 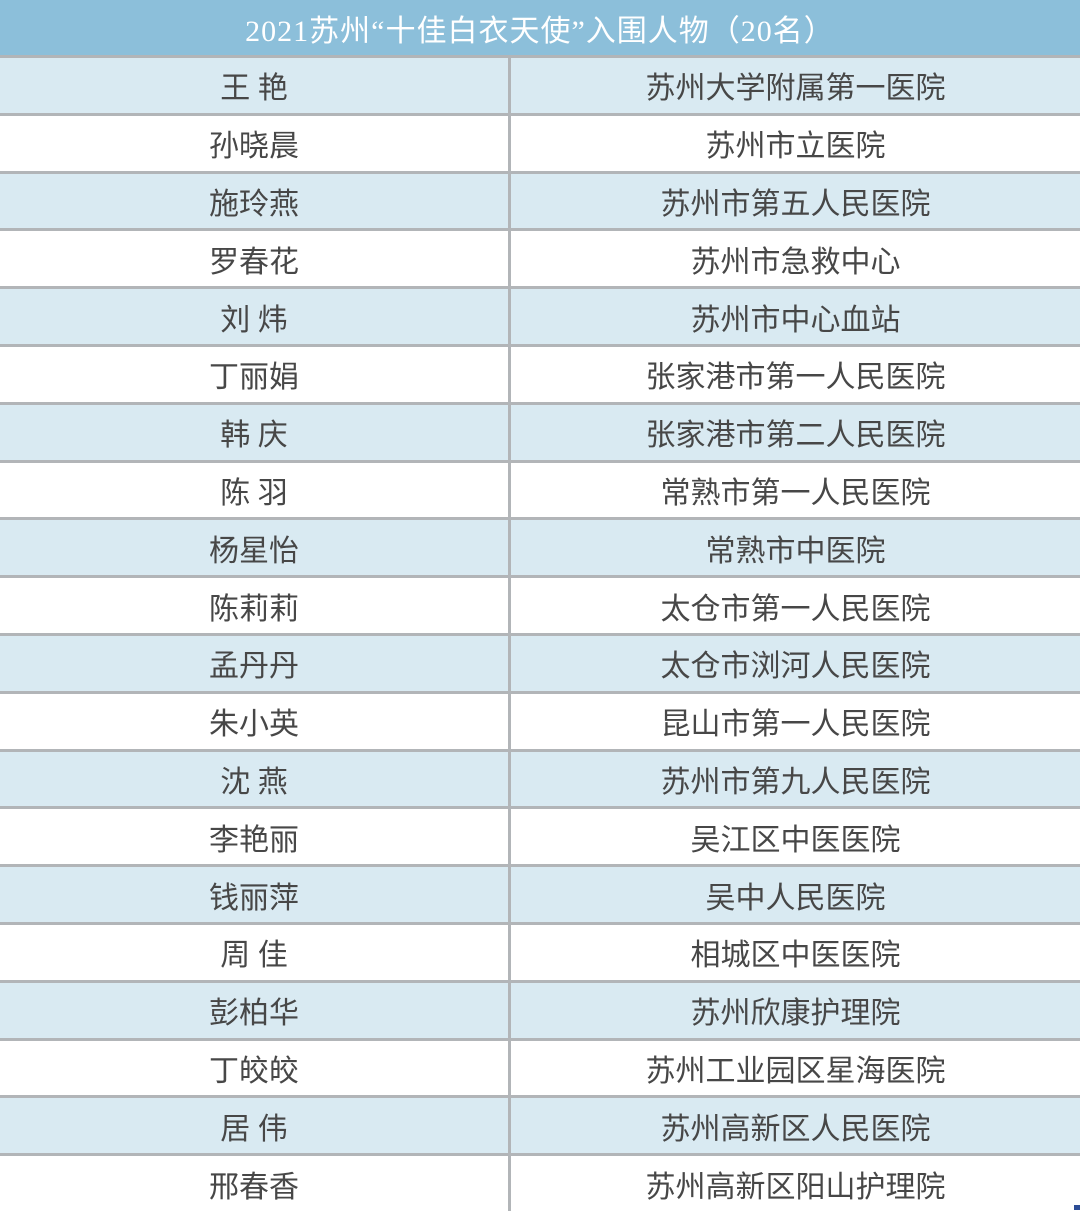 I want to click on hospital-cell: 苏州工业园区星海医院, so click(x=795, y=1071).